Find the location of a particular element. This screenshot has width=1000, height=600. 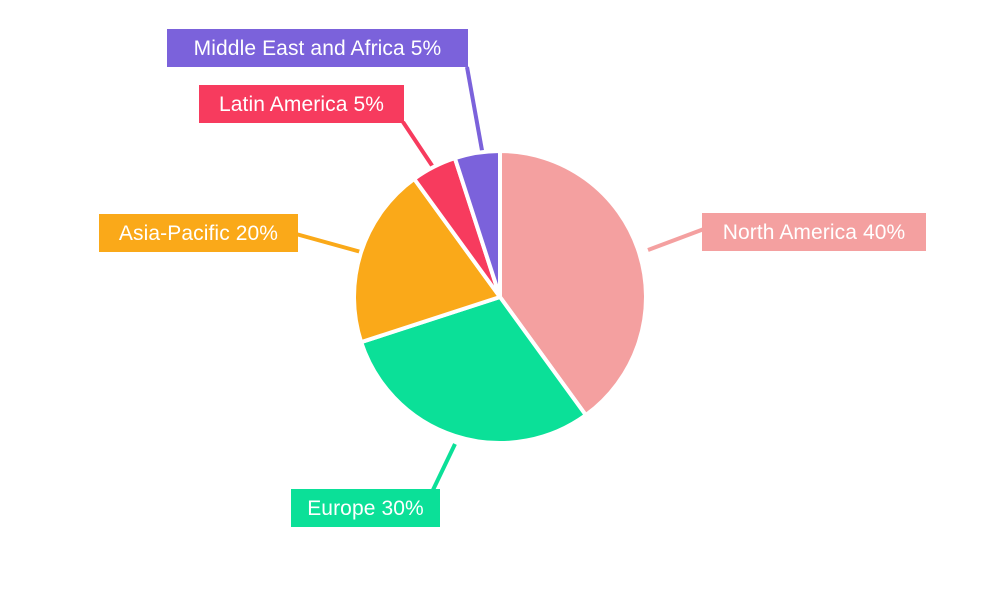

pie-slice-group is located at coordinates (500, 297).